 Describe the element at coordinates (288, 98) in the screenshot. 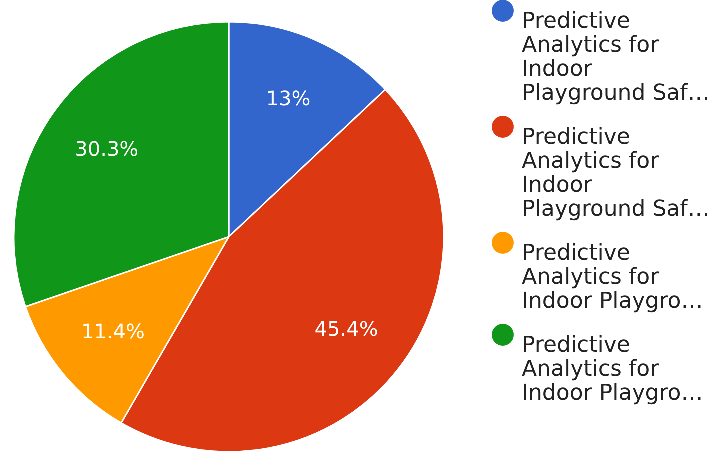

I see `data-label: 13%` at that location.